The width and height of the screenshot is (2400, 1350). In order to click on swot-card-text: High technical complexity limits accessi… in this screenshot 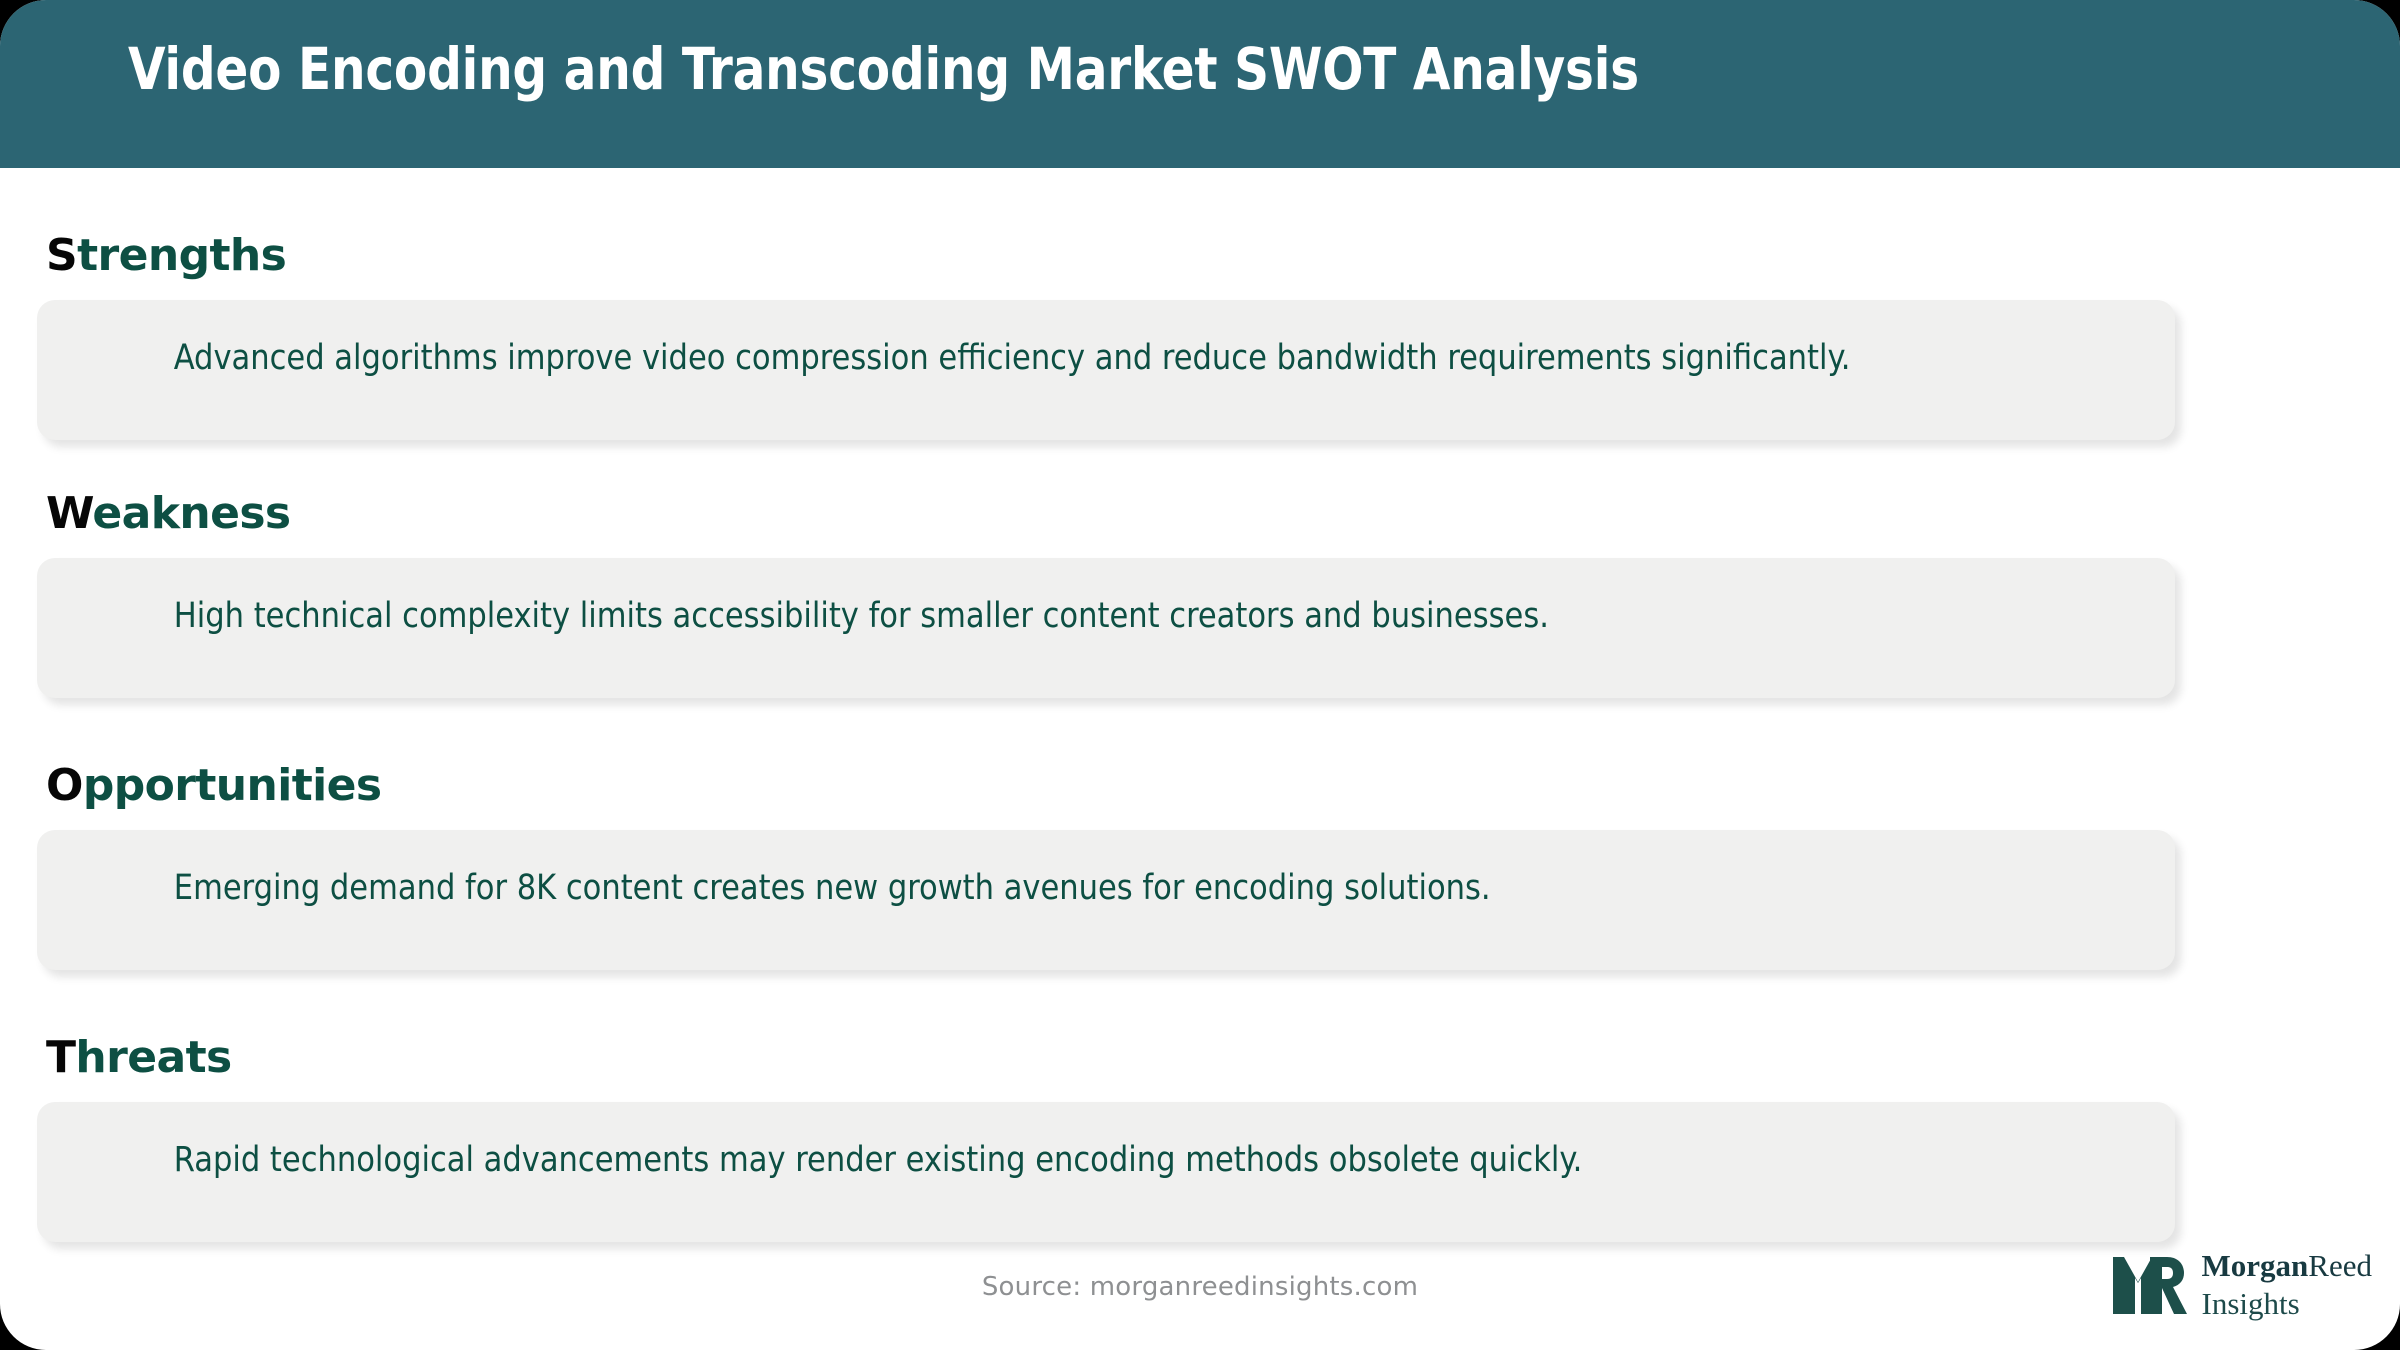, I will do `click(861, 616)`.